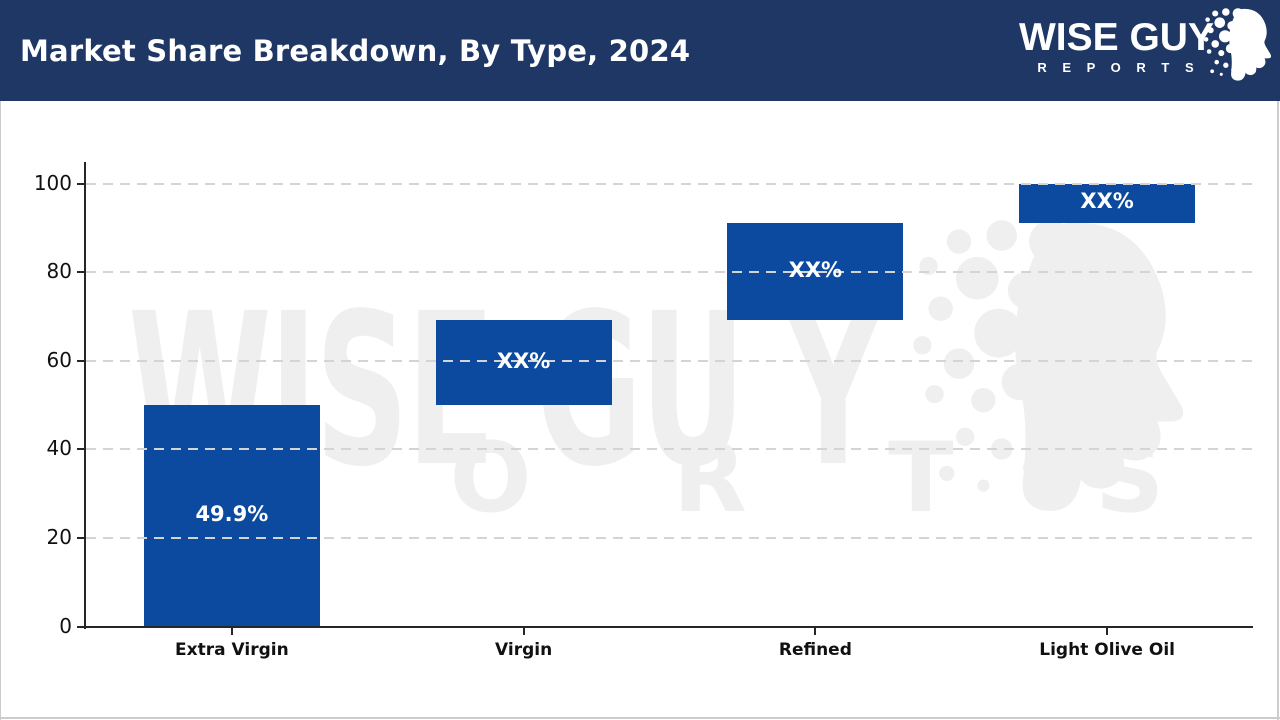  Describe the element at coordinates (52, 182) in the screenshot. I see `y-tick-label: 100` at that location.